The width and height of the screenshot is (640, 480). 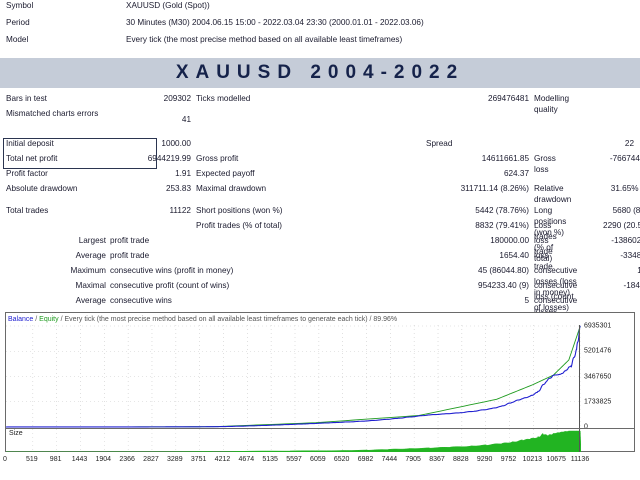 I want to click on y-axis-tick-label: 1733825, so click(x=598, y=402).